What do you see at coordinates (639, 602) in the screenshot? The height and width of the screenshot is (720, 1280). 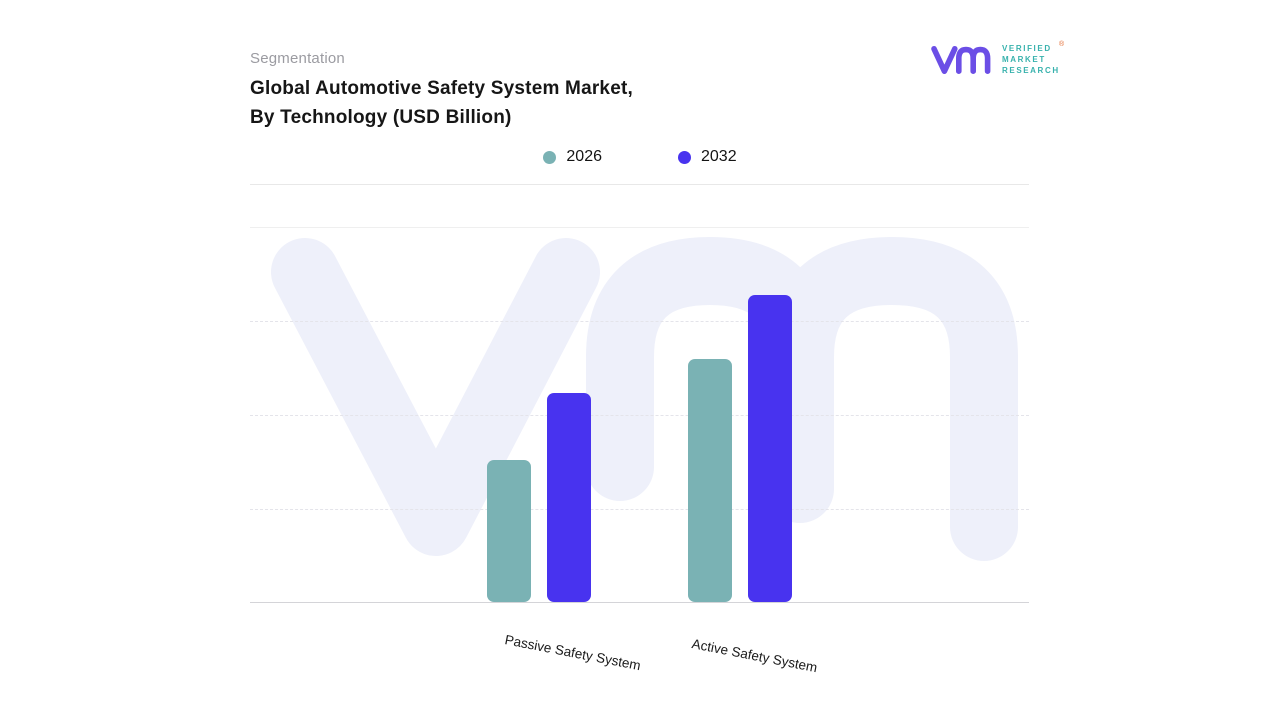 I see `x-axis-baseline` at bounding box center [639, 602].